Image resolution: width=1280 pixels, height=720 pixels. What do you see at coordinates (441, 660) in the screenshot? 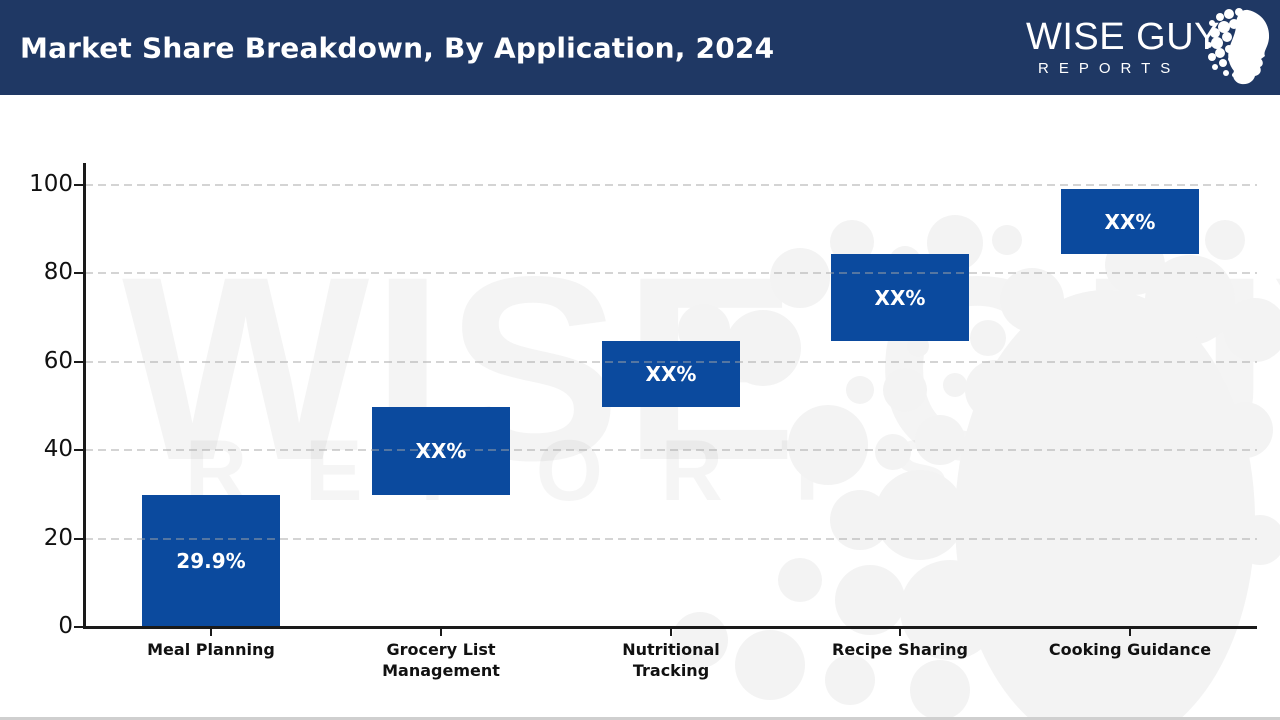
I see `category-label: Grocery List Management` at bounding box center [441, 660].